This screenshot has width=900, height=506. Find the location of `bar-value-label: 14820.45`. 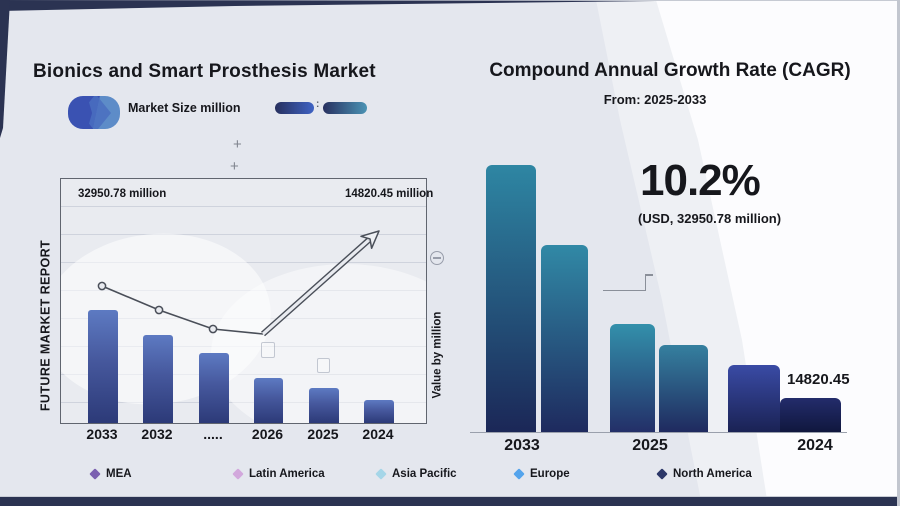

bar-value-label: 14820.45 is located at coordinates (818, 379).